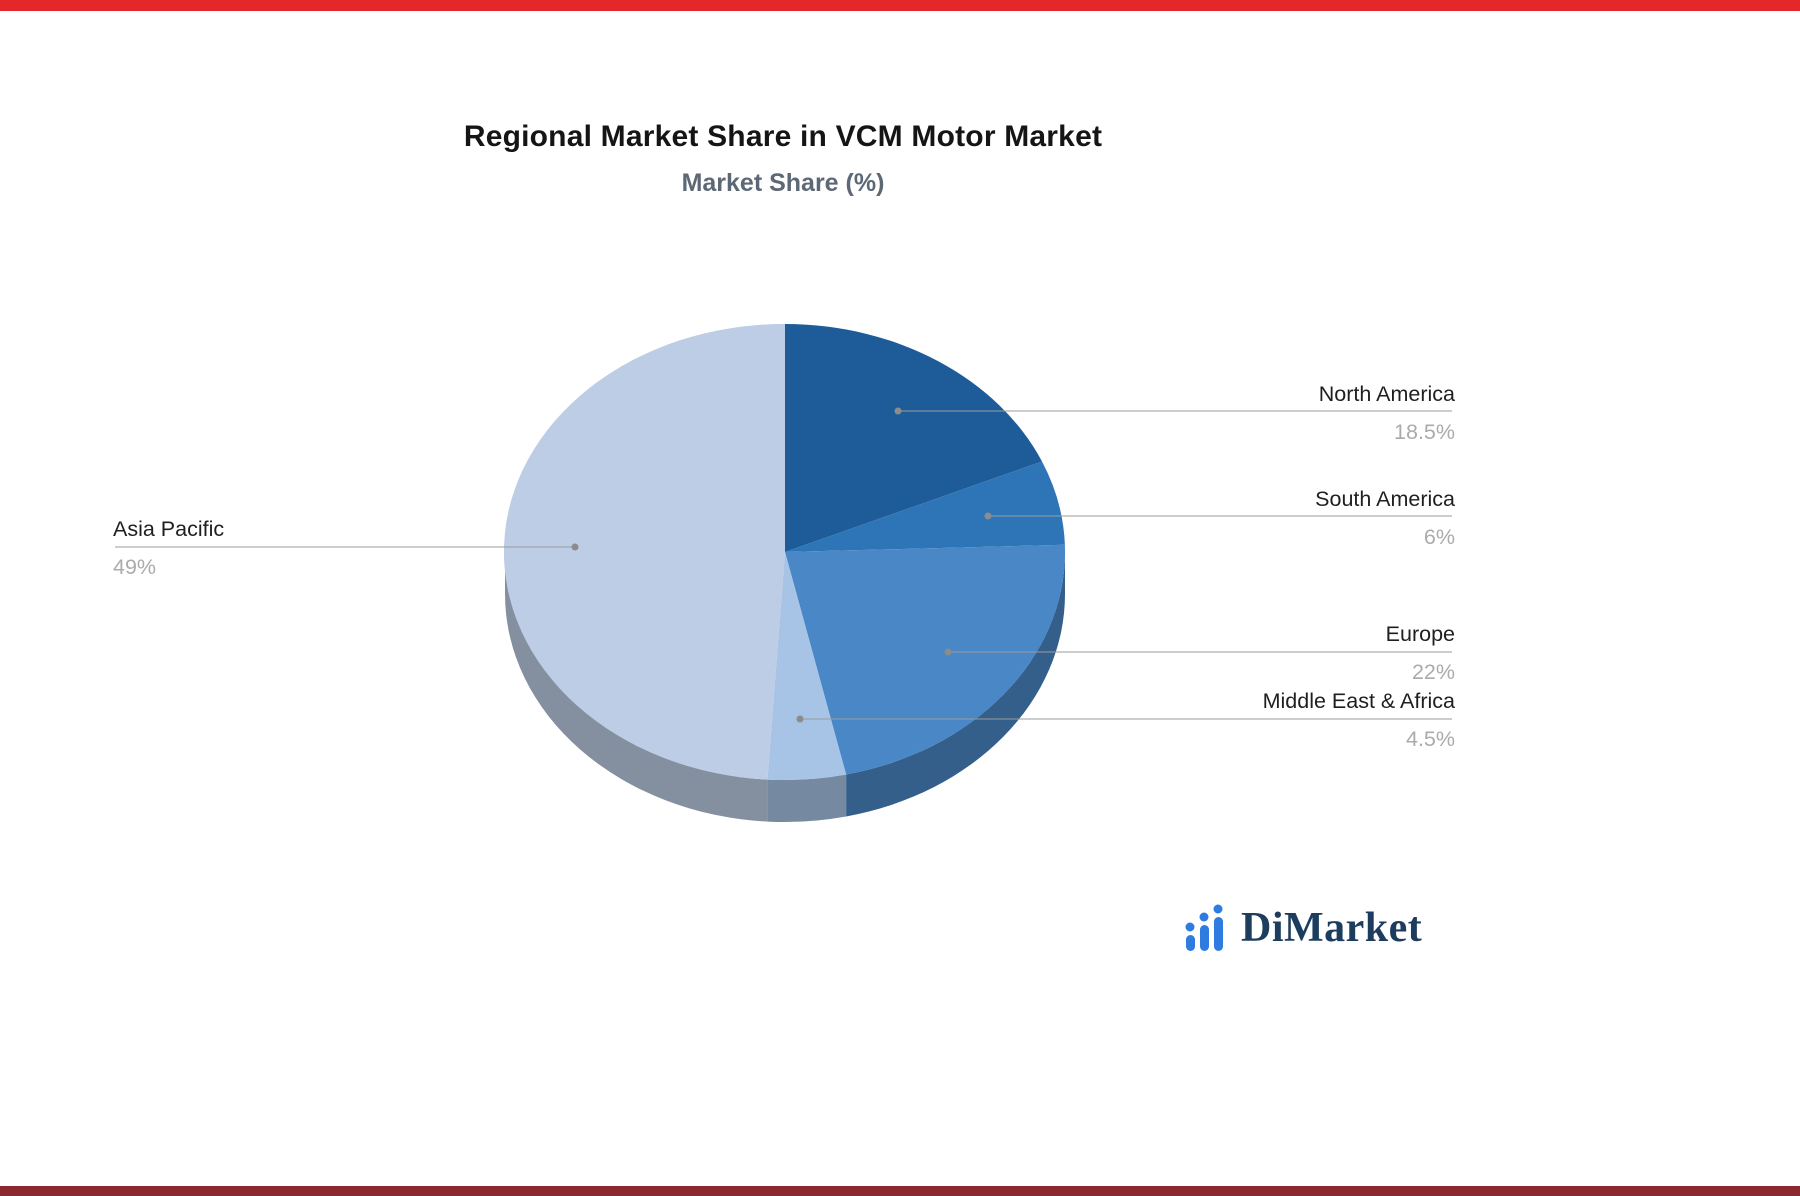  What do you see at coordinates (1424, 432) in the screenshot?
I see `callout-value: 18.5%` at bounding box center [1424, 432].